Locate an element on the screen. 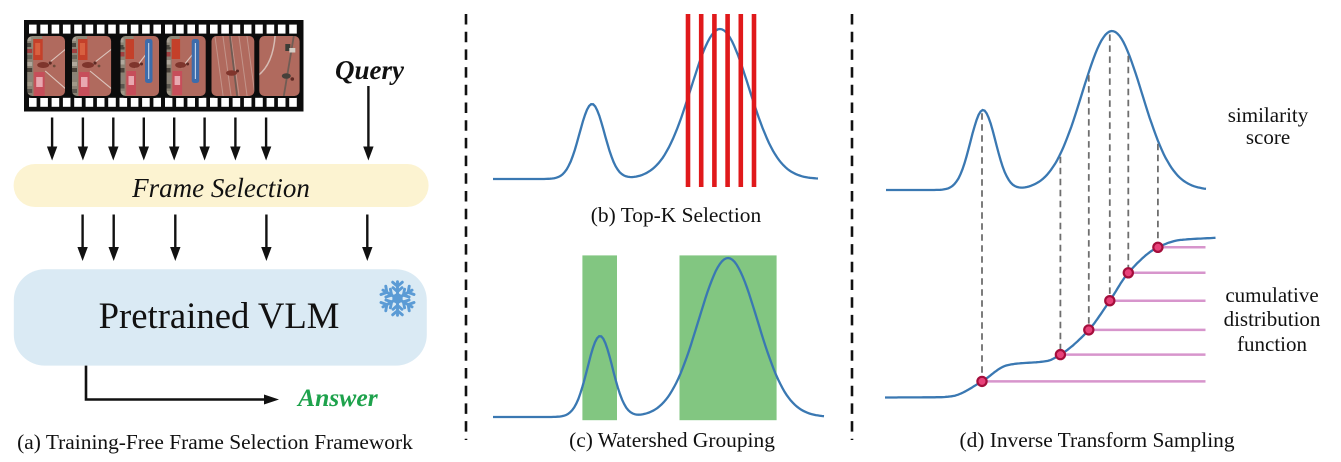 The width and height of the screenshot is (1341, 462). svg-text: Answer is located at coordinates (337, 397).